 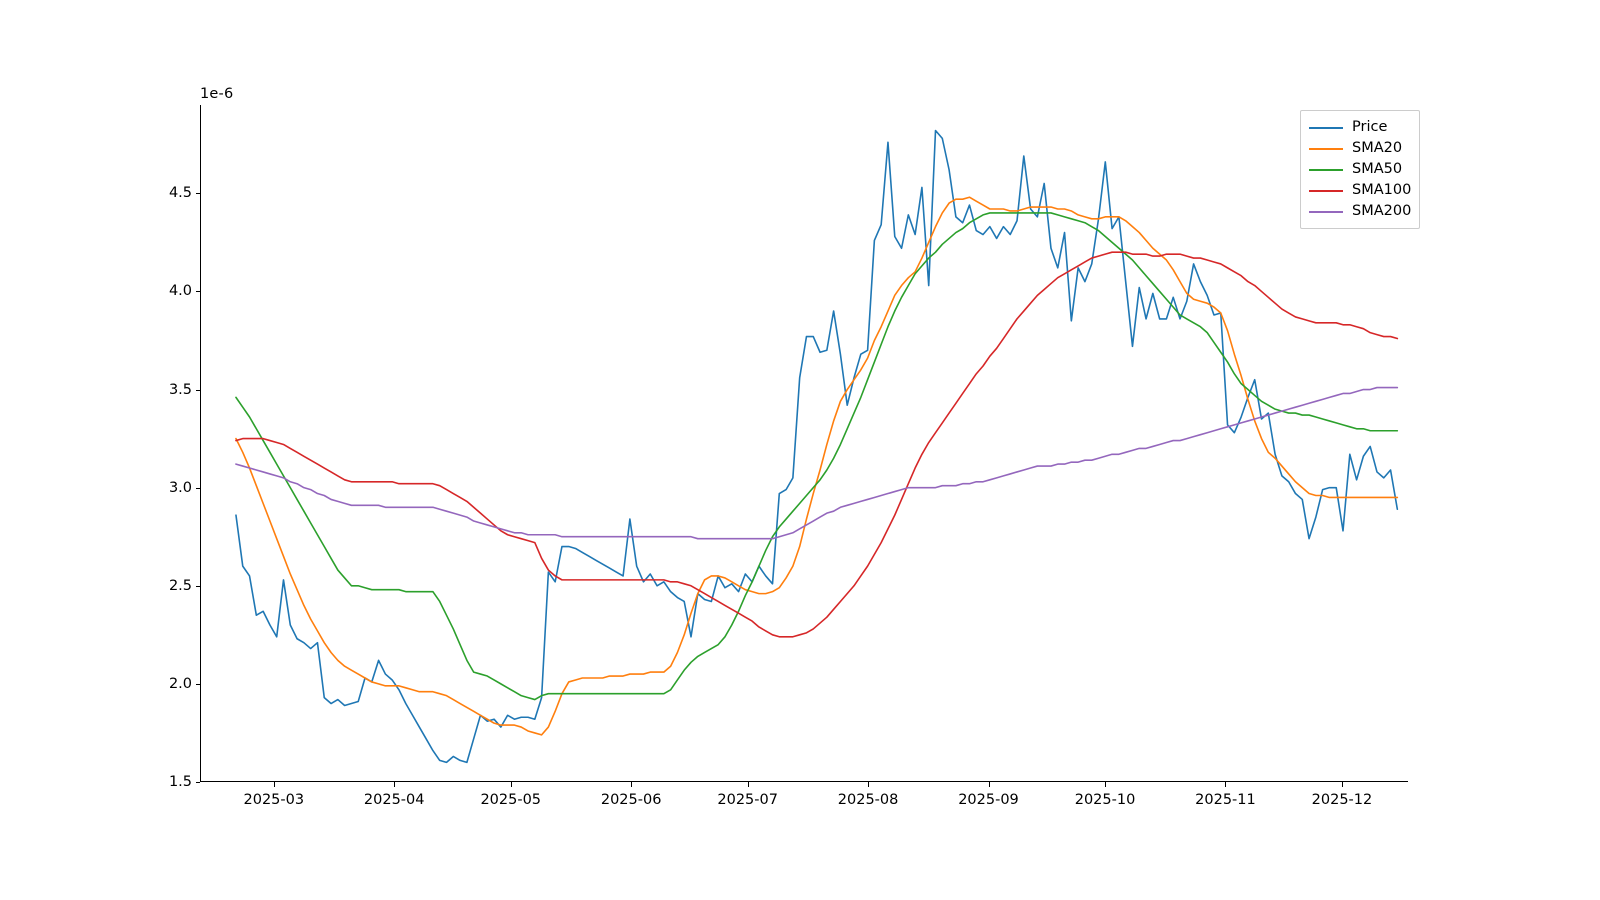 I want to click on y-axis-tick-labels: 1.5 2.0 2.5 3.0 3.5 4.0 4.5, so click(x=161, y=447).